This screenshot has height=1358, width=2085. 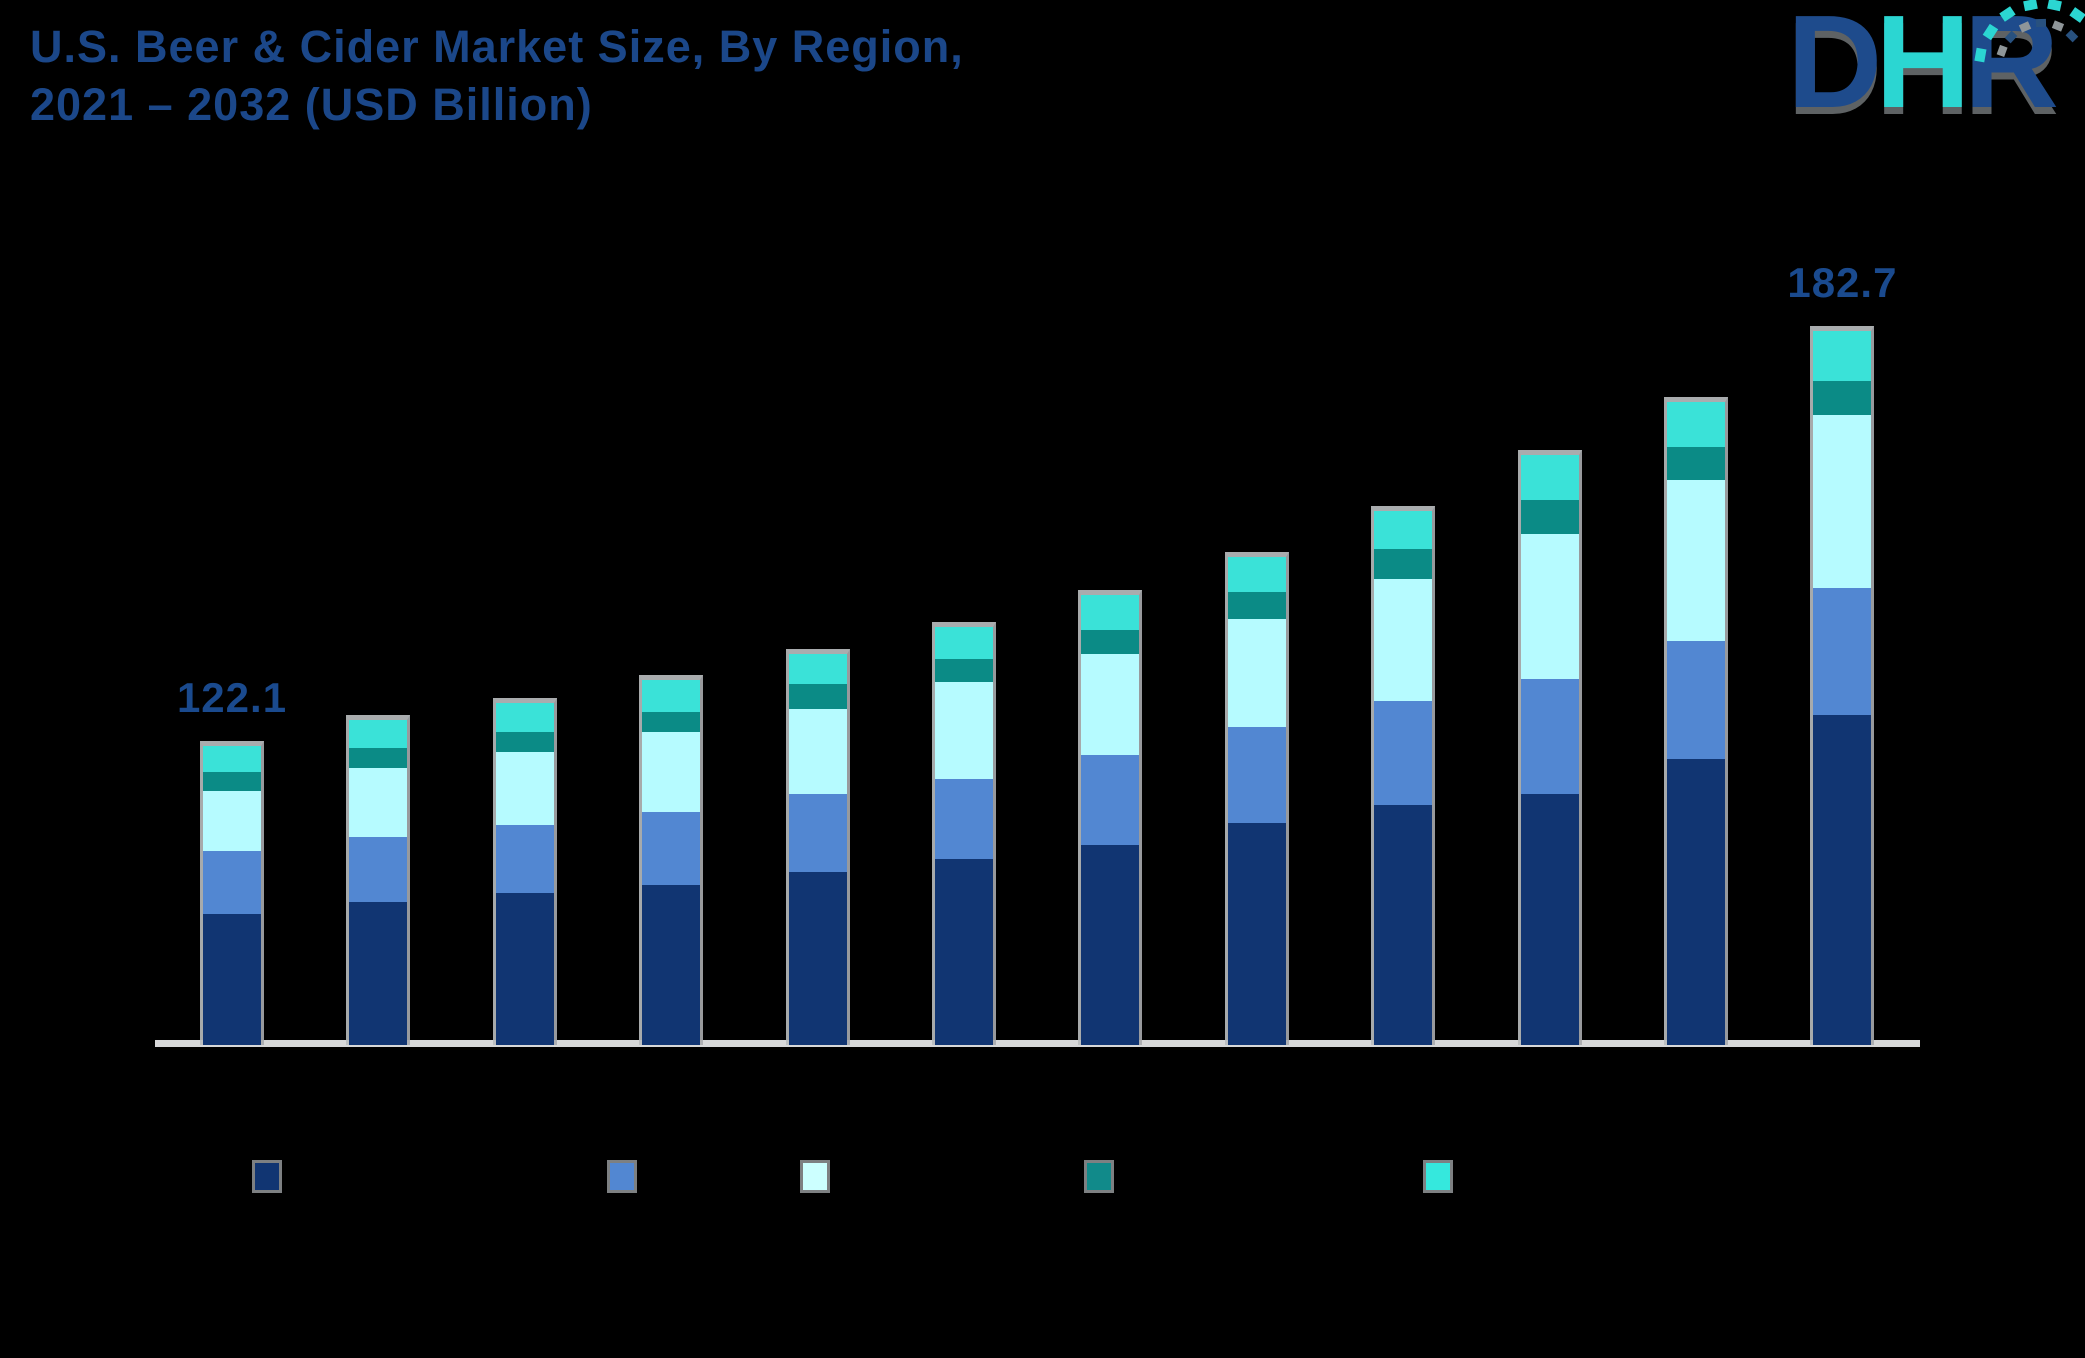 I want to click on stacked-bar-2026, so click(x=964, y=833).